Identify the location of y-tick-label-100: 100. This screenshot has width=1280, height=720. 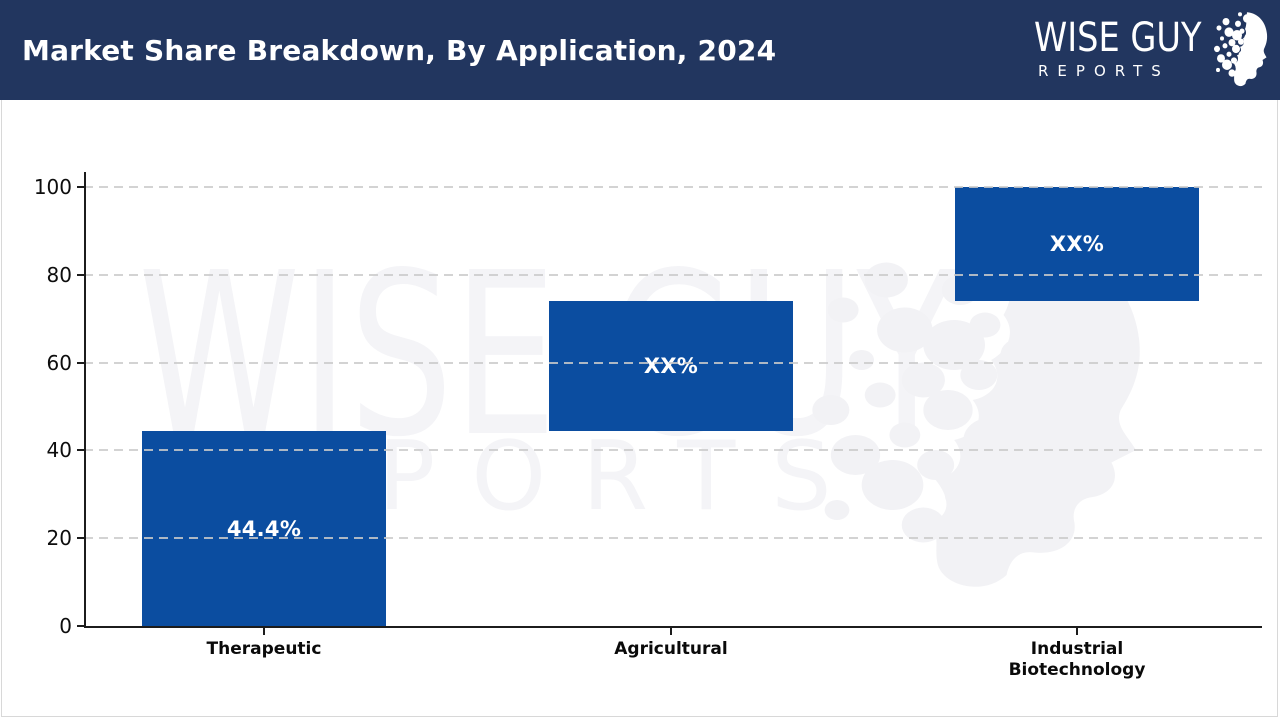
(52, 187).